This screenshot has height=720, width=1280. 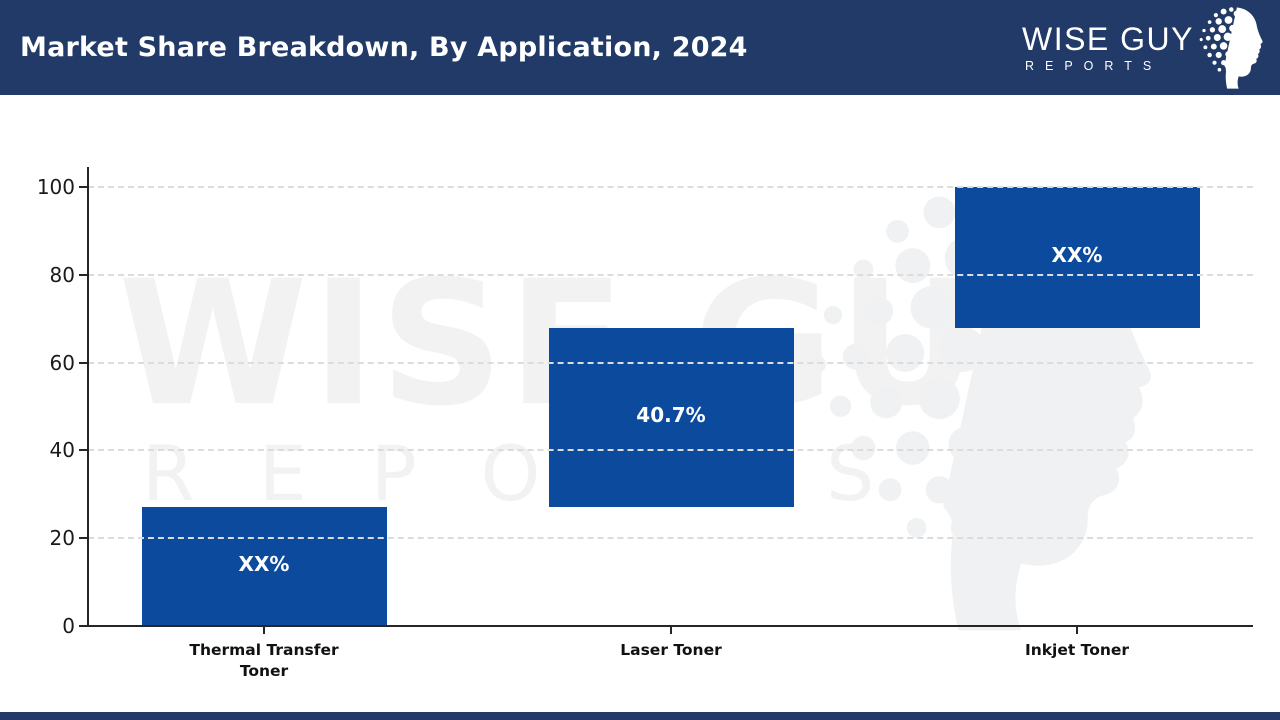 I want to click on brand-logo-text: WISE GUY REPORTS, so click(x=1108, y=48).